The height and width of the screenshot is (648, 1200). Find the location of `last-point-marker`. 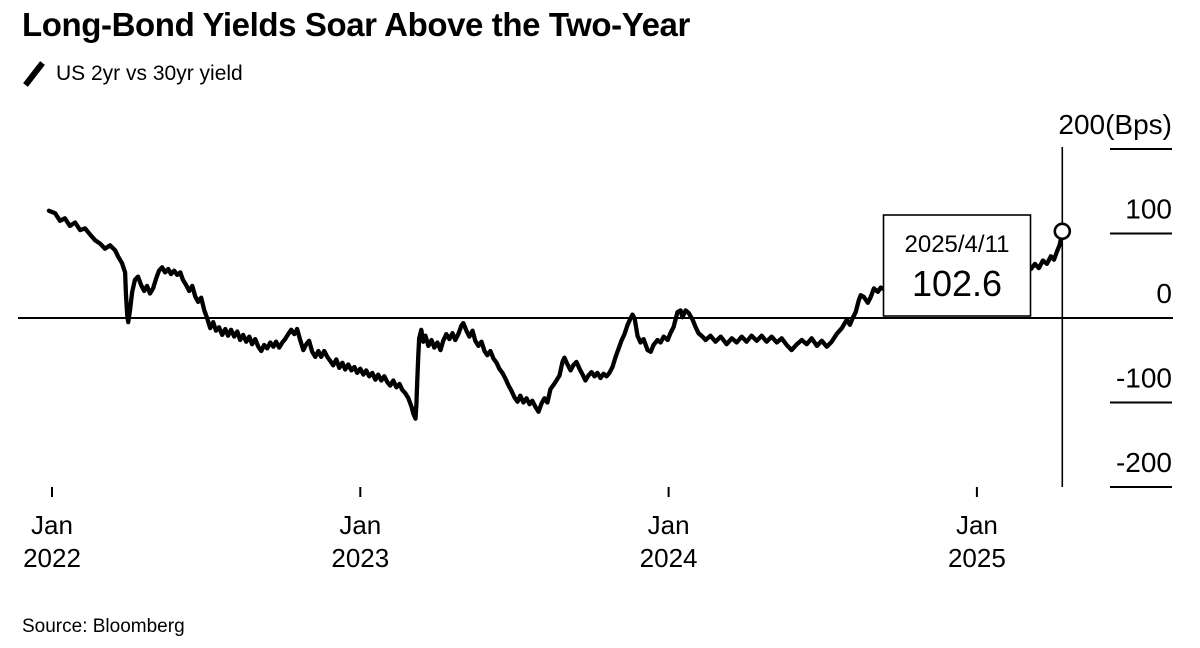

last-point-marker is located at coordinates (1062, 231).